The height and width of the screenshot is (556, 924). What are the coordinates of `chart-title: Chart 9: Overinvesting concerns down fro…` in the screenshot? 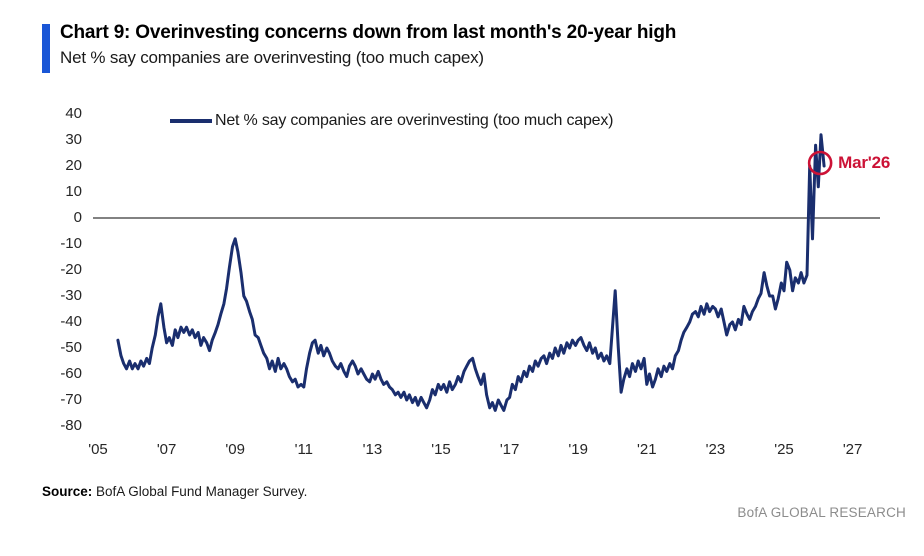 It's located at (368, 32).